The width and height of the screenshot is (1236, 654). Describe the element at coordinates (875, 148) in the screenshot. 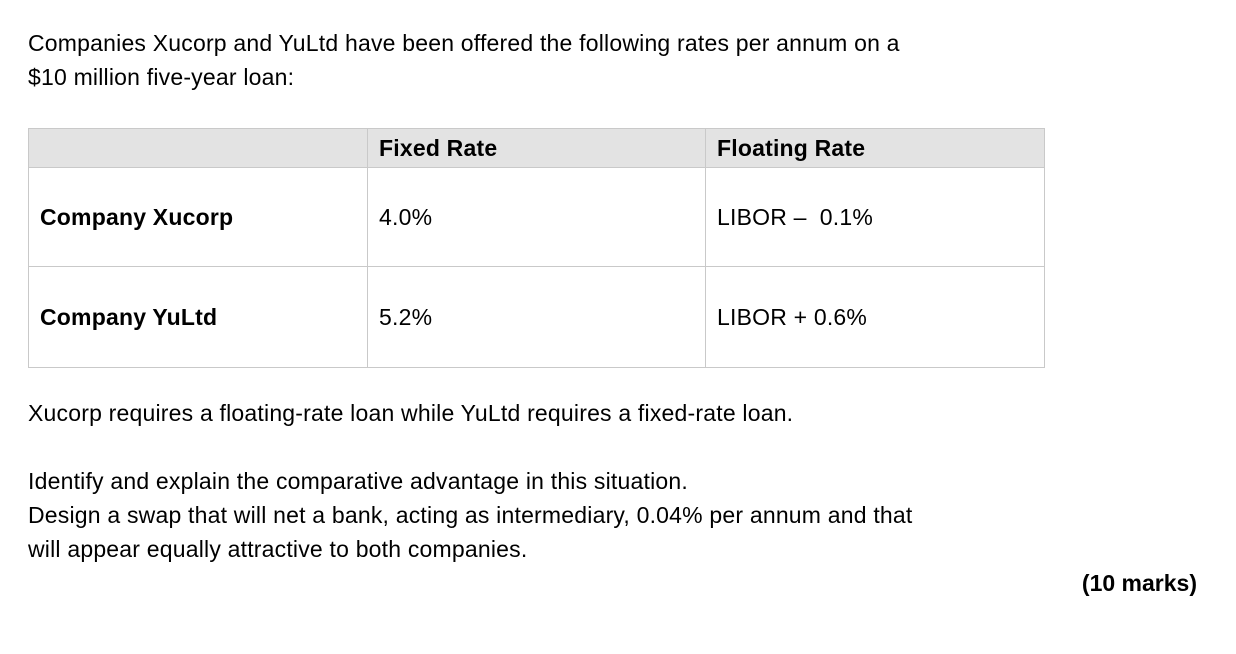

I see `header-cell-floating-rate: Floating Rate` at that location.